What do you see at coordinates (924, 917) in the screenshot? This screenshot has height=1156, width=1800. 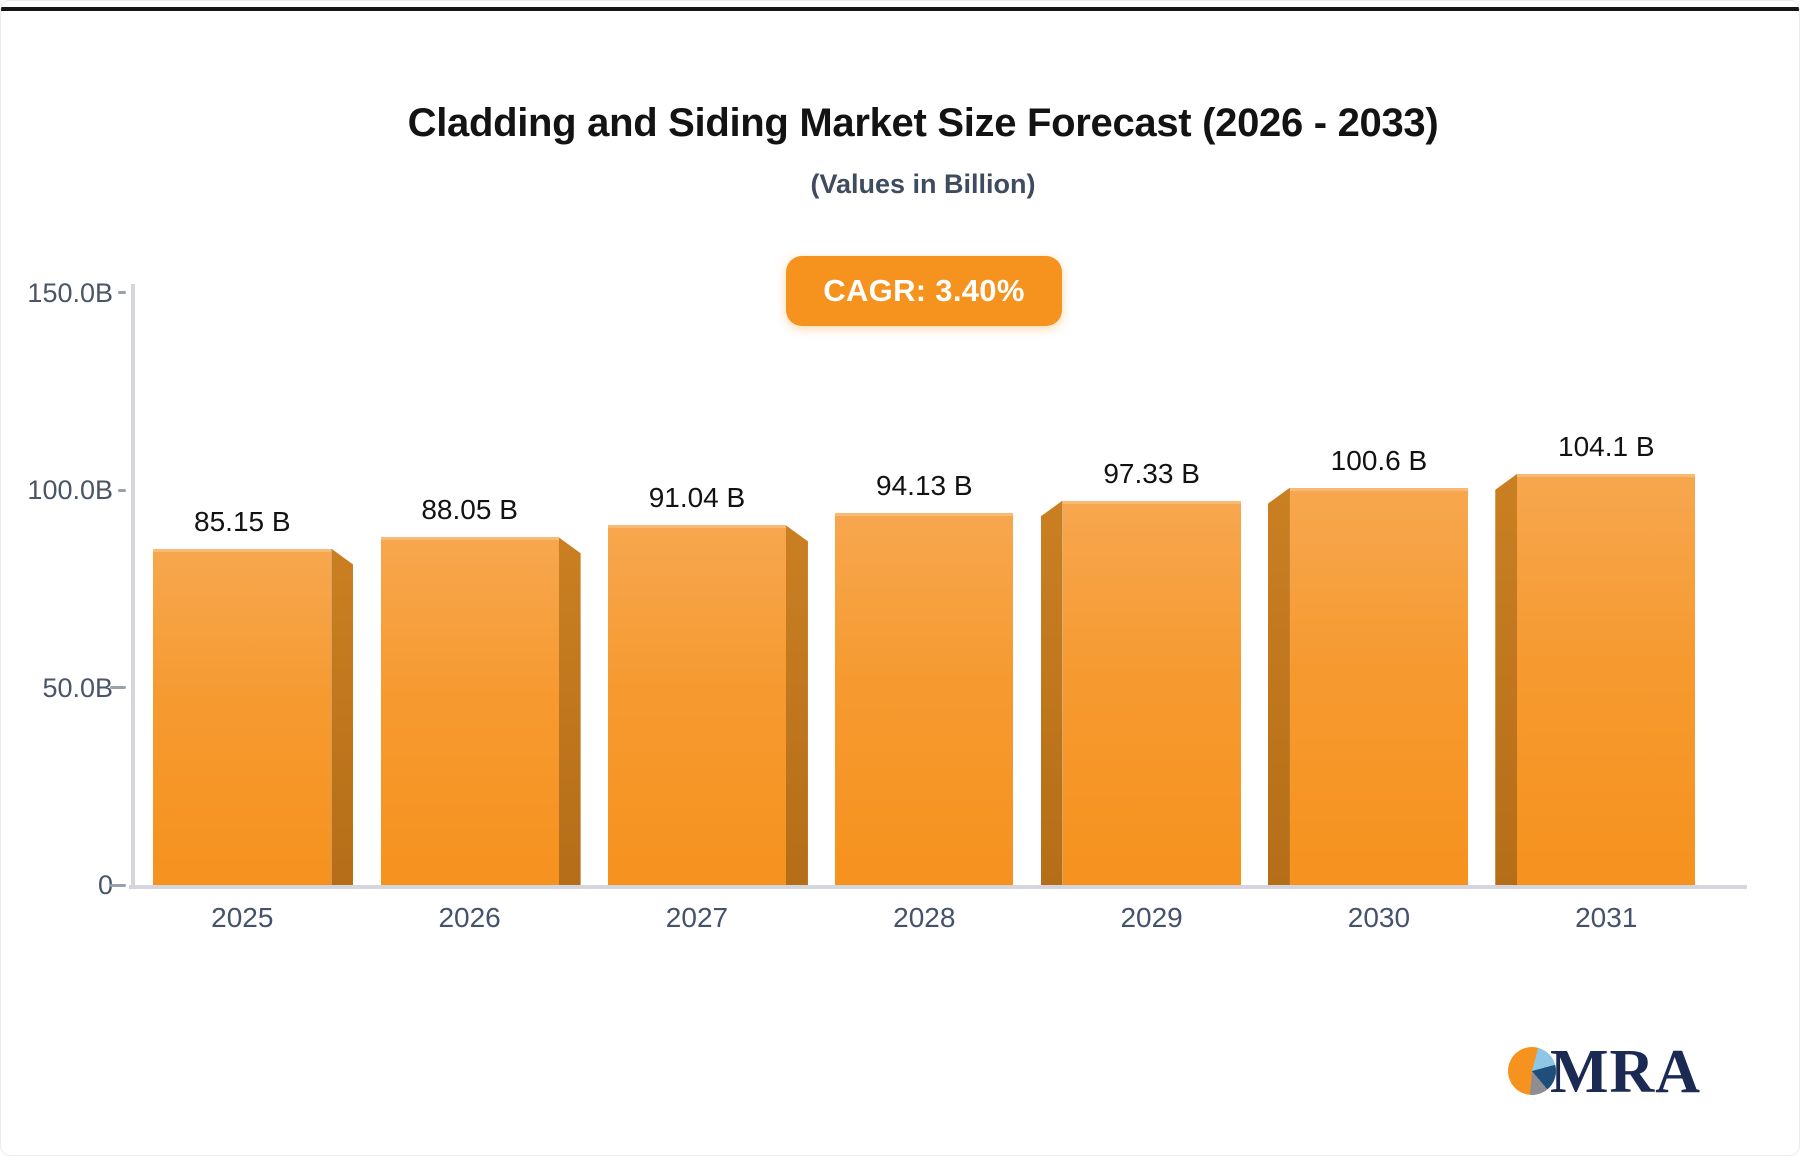 I see `x-axis-label: 2028` at bounding box center [924, 917].